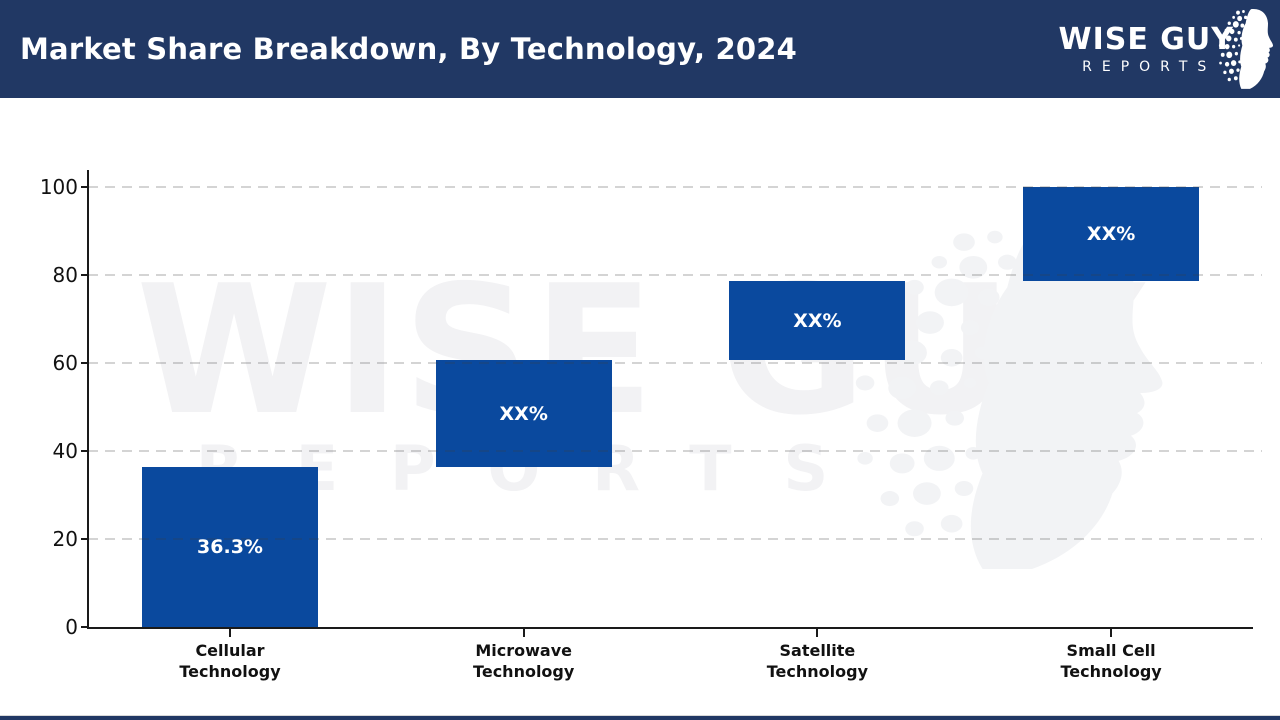 Image resolution: width=1280 pixels, height=720 pixels. What do you see at coordinates (524, 661) in the screenshot?
I see `x-axis-category-label: Microwave Technology` at bounding box center [524, 661].